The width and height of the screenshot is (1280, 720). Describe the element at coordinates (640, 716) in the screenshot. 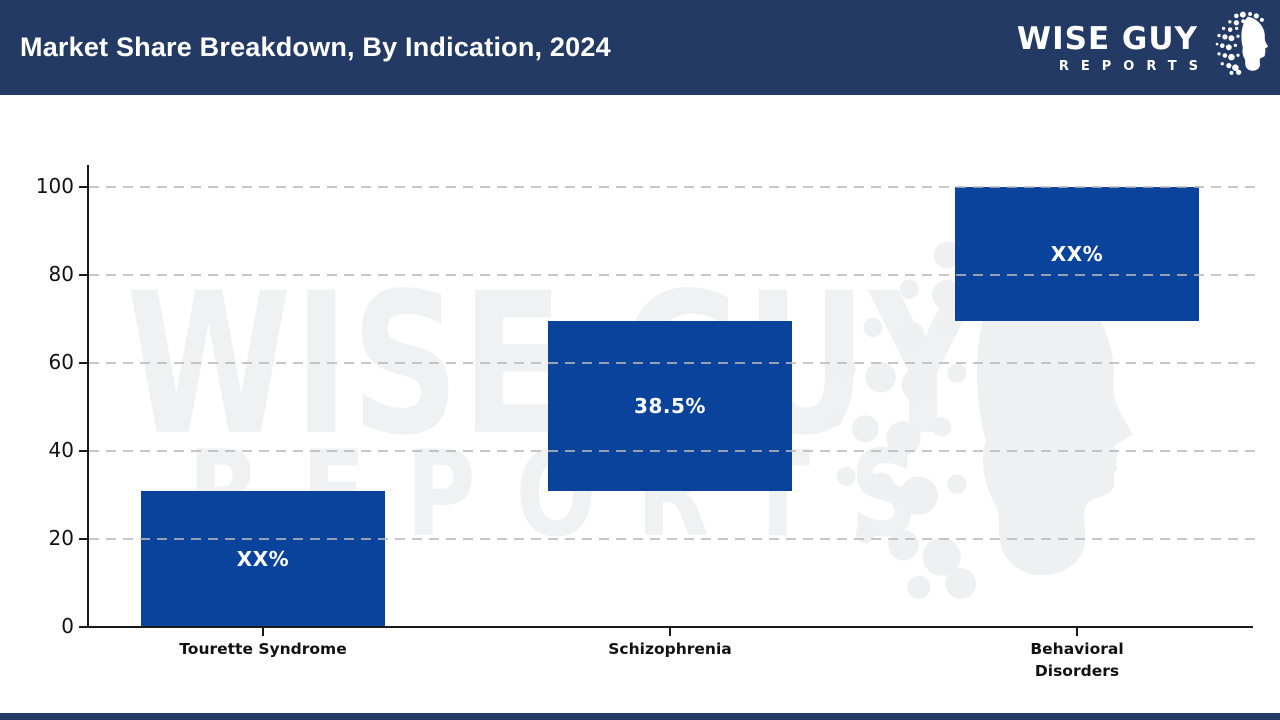

I see `footer-bar` at that location.